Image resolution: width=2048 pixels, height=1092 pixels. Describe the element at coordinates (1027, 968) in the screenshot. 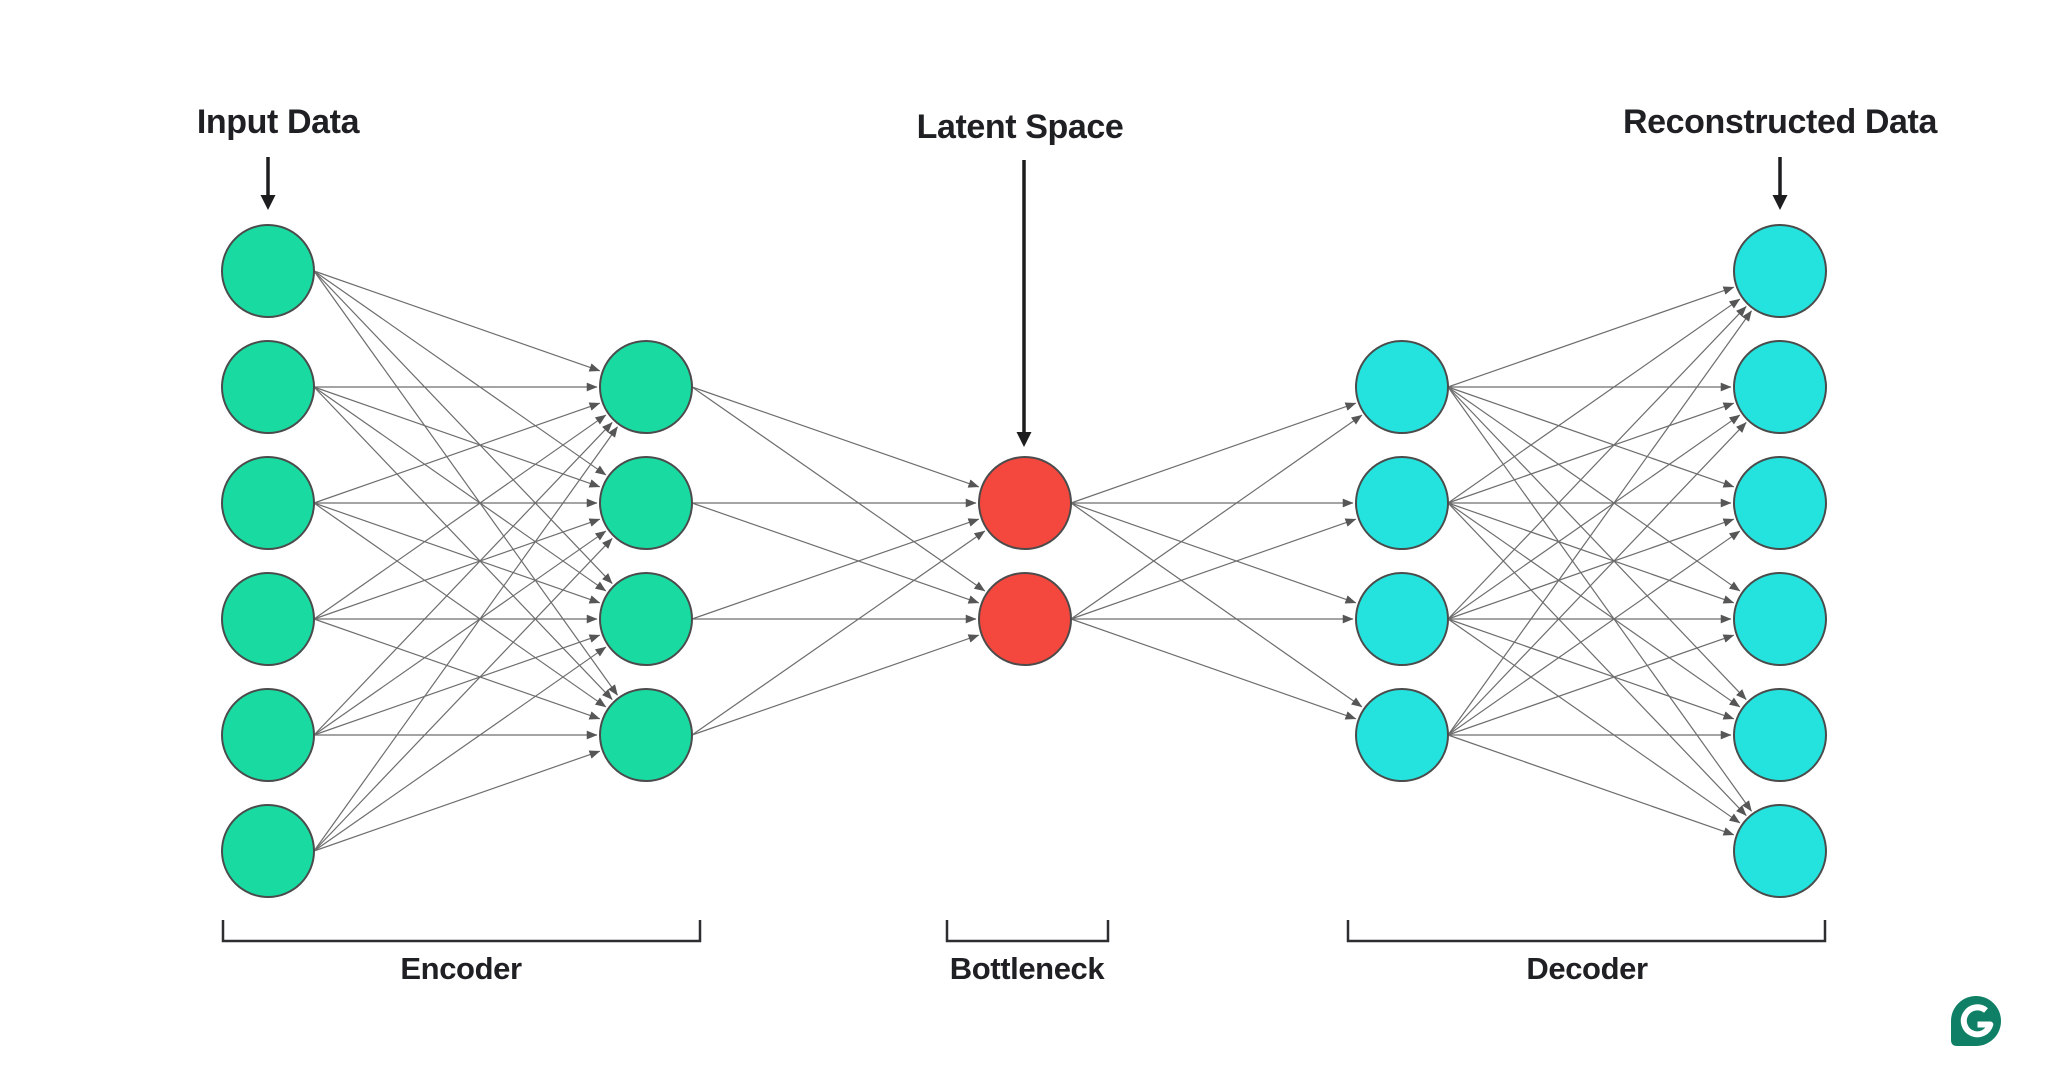

I see `bottleneck-label: Bottleneck` at that location.